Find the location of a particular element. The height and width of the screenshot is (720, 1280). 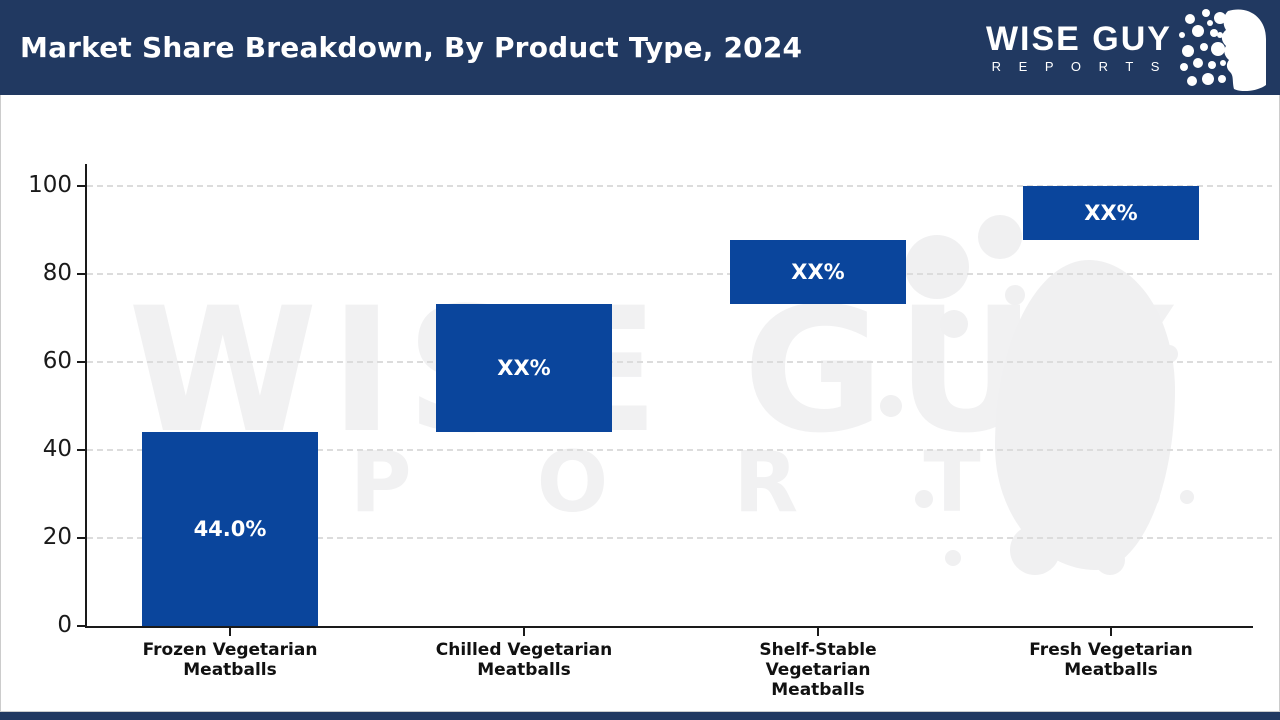

logo-text-block: WISE GUY R E P O R T S is located at coordinates (1079, 48).